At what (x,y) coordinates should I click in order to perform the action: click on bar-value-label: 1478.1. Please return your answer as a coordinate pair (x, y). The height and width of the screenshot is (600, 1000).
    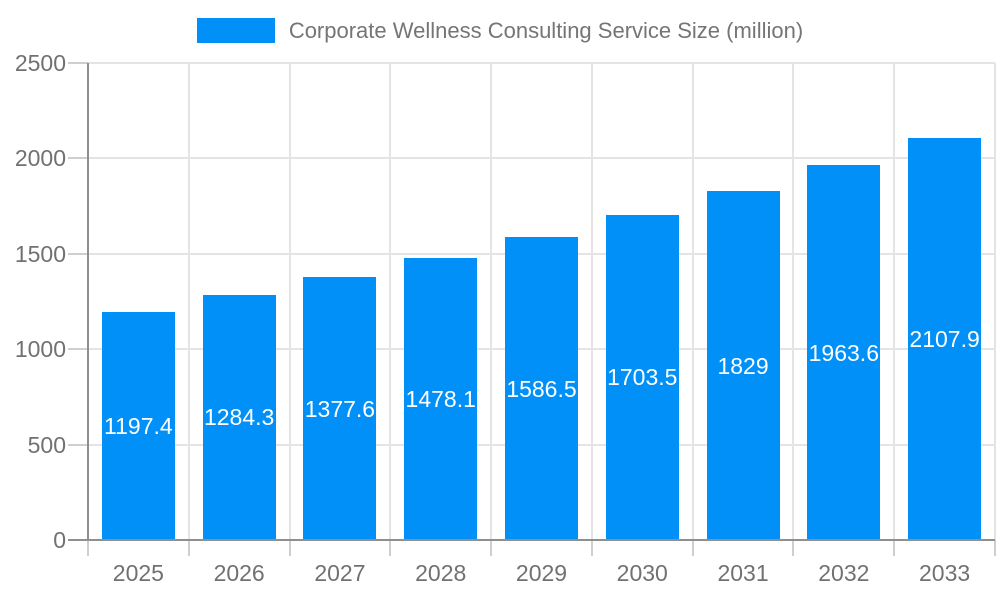
    Looking at the image, I should click on (440, 398).